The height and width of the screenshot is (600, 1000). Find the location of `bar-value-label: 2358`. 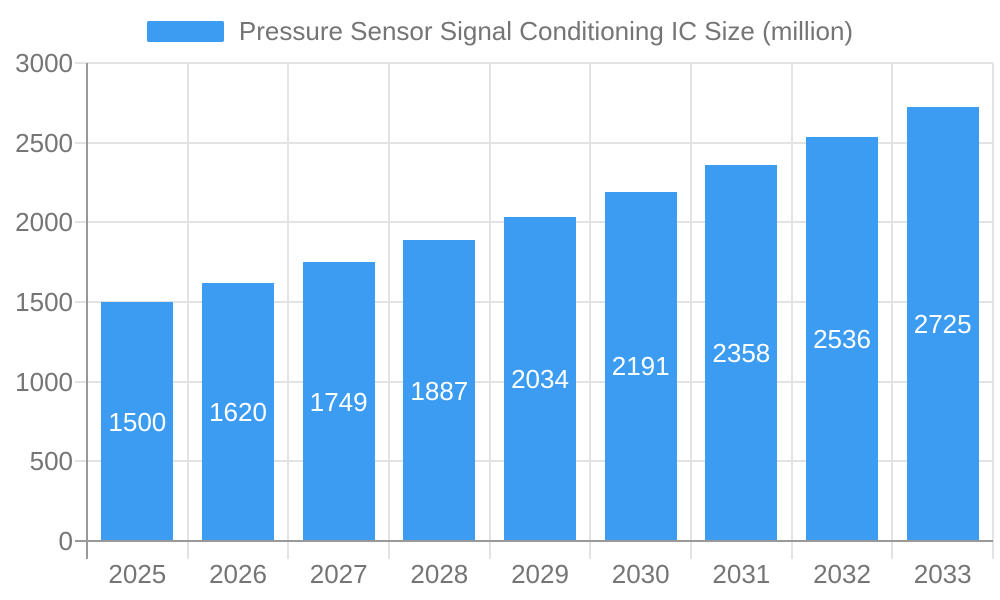

bar-value-label: 2358 is located at coordinates (741, 353).